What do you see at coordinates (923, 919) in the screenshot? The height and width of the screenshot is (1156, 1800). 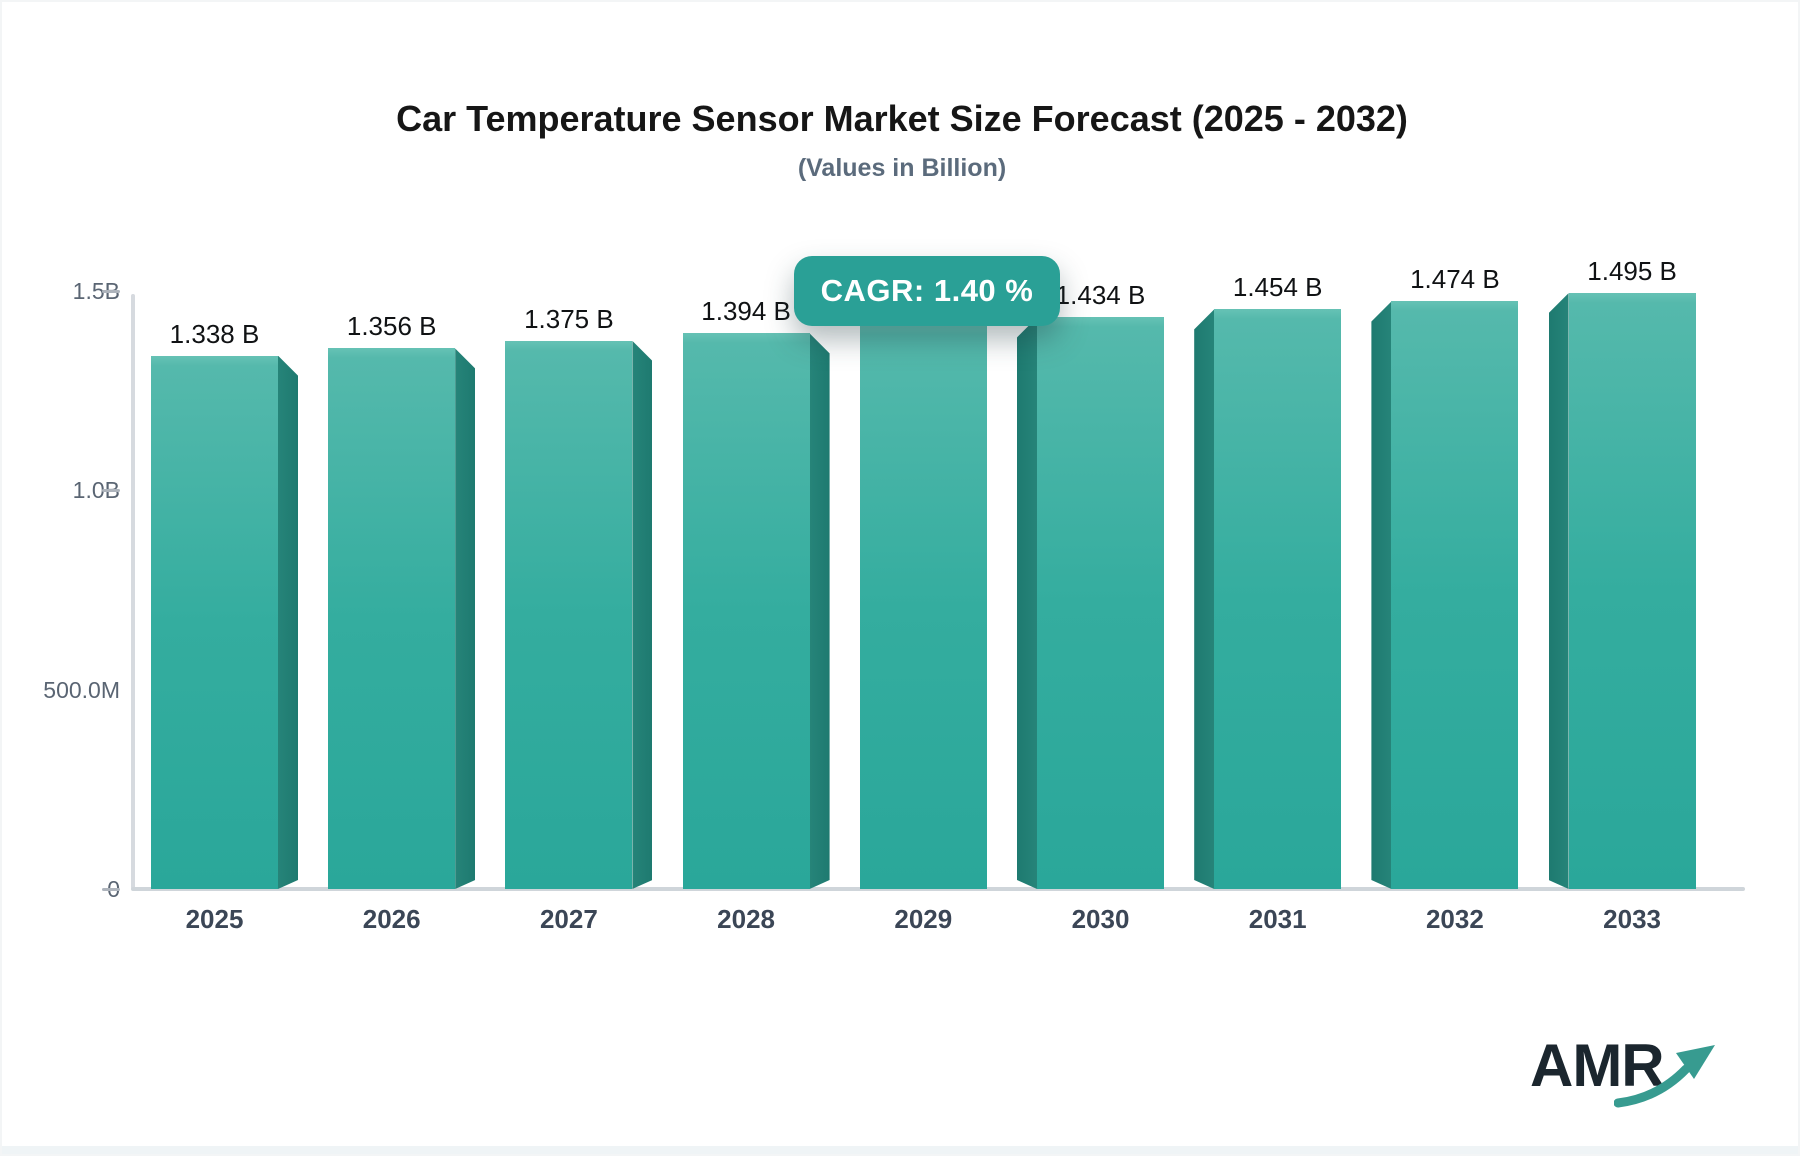 I see `x-axis-label-2029: 2029` at bounding box center [923, 919].